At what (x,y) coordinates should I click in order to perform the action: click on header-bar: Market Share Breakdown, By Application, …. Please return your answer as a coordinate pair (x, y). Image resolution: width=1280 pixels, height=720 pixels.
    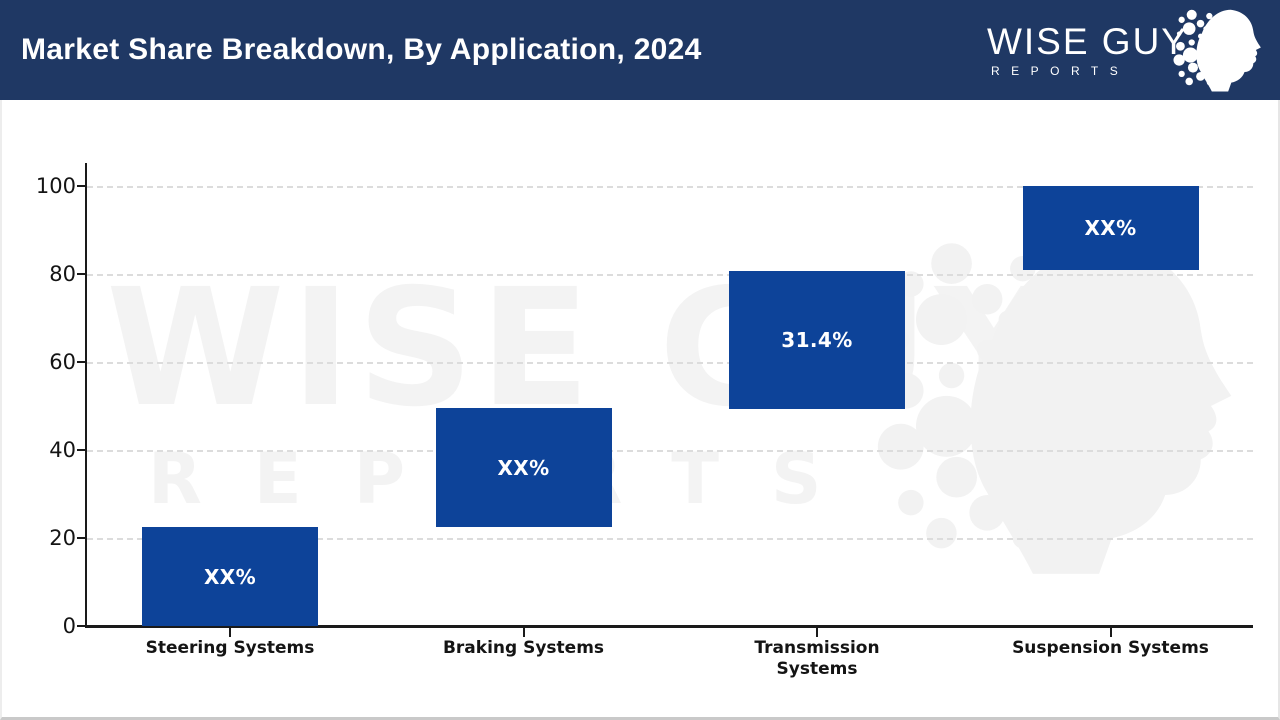
    Looking at the image, I should click on (640, 50).